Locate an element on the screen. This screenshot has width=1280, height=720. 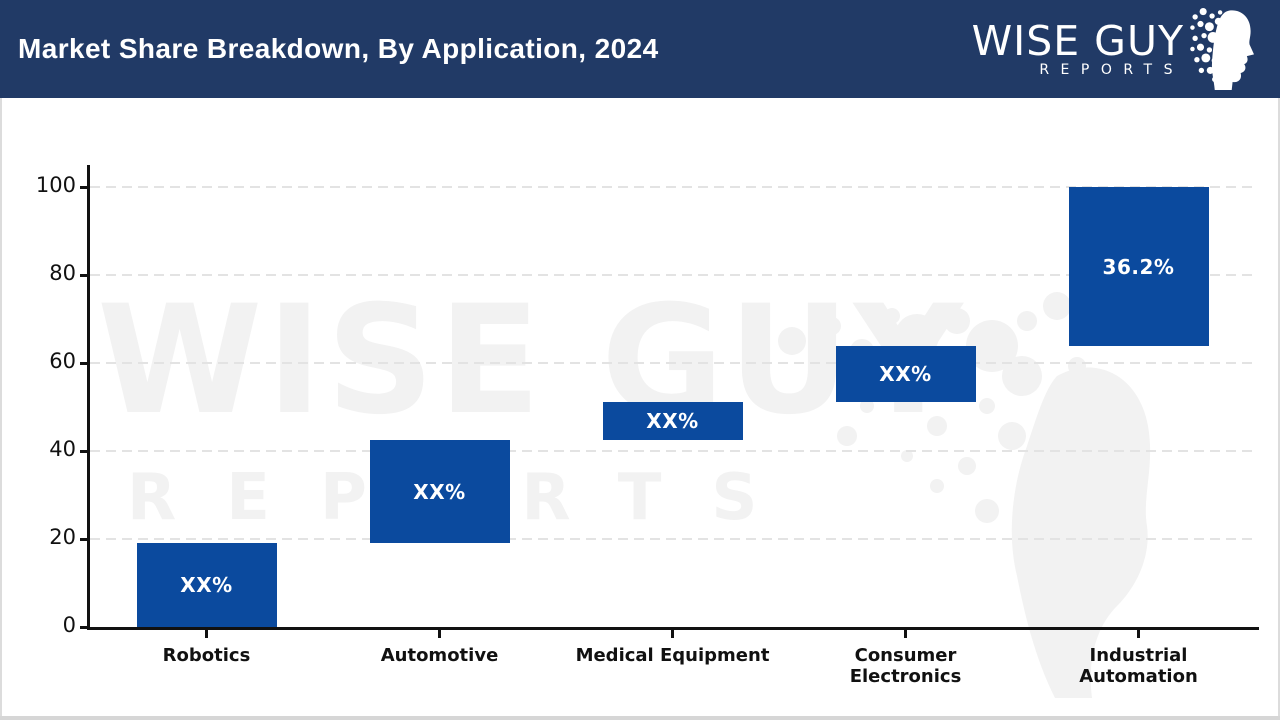
logo-head-icon is located at coordinates (1222, 49).